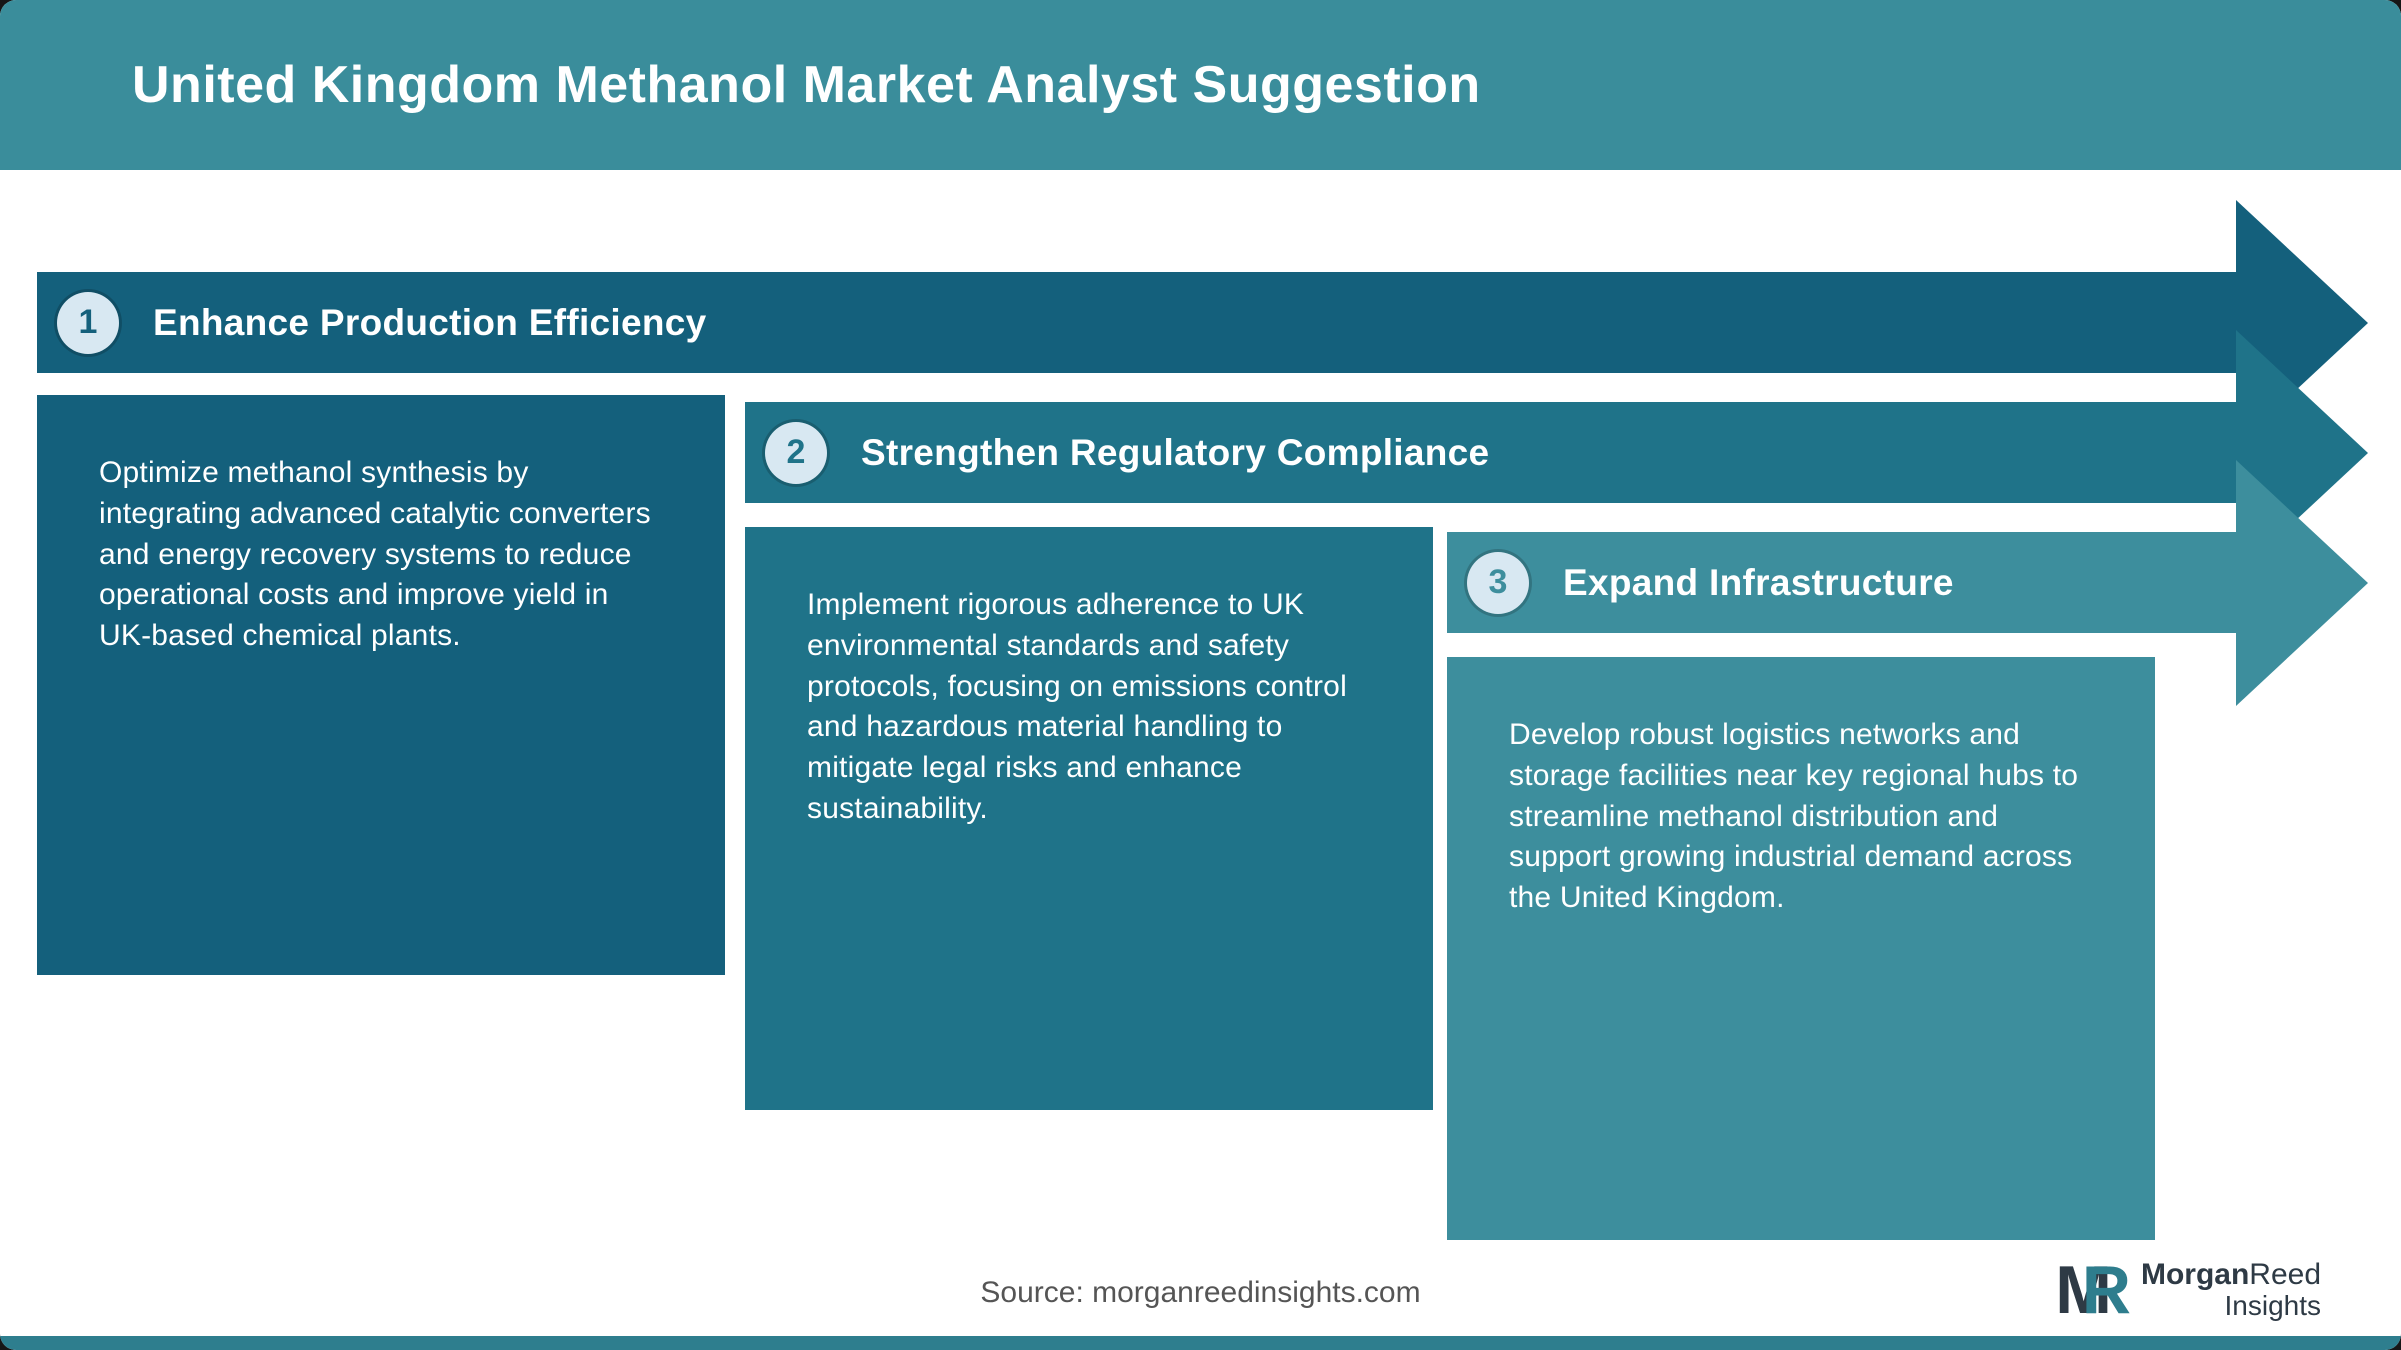  I want to click on logo-name-reed: Reed, so click(2285, 1275).